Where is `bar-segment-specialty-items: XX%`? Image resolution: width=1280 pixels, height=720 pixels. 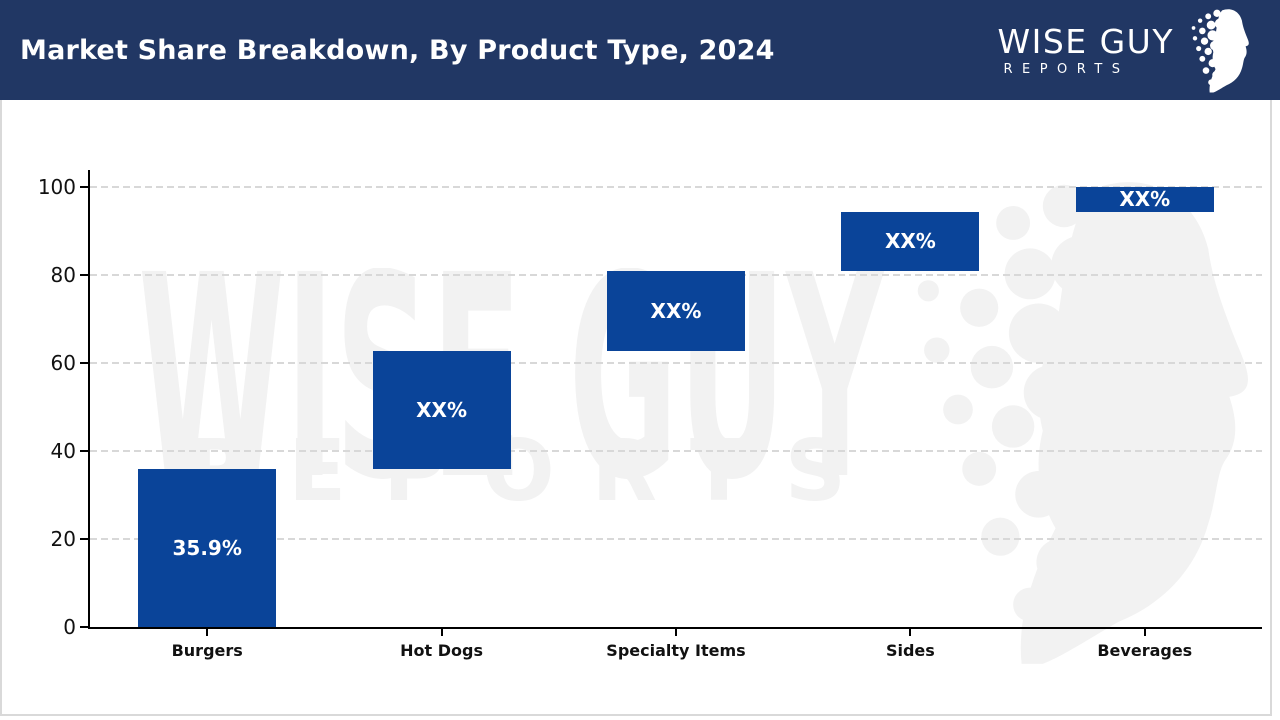 bar-segment-specialty-items: XX% is located at coordinates (676, 310).